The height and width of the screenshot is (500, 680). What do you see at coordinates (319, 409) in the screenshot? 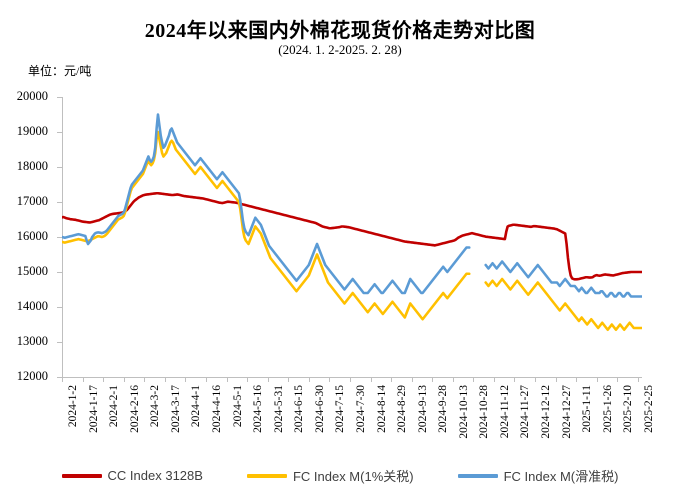
I see `x-axis-tick-label: 2024-6-30` at bounding box center [319, 409].